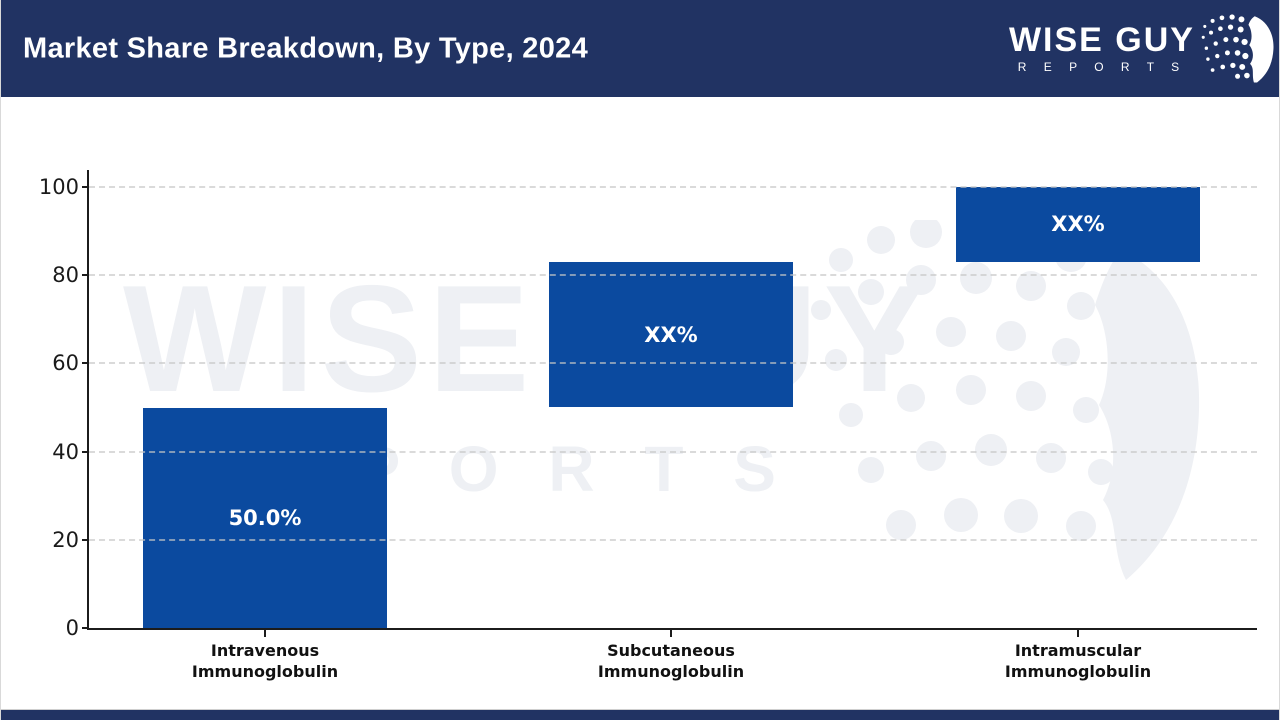 The width and height of the screenshot is (1280, 720). Describe the element at coordinates (72, 628) in the screenshot. I see `y-tick-label: 0` at that location.